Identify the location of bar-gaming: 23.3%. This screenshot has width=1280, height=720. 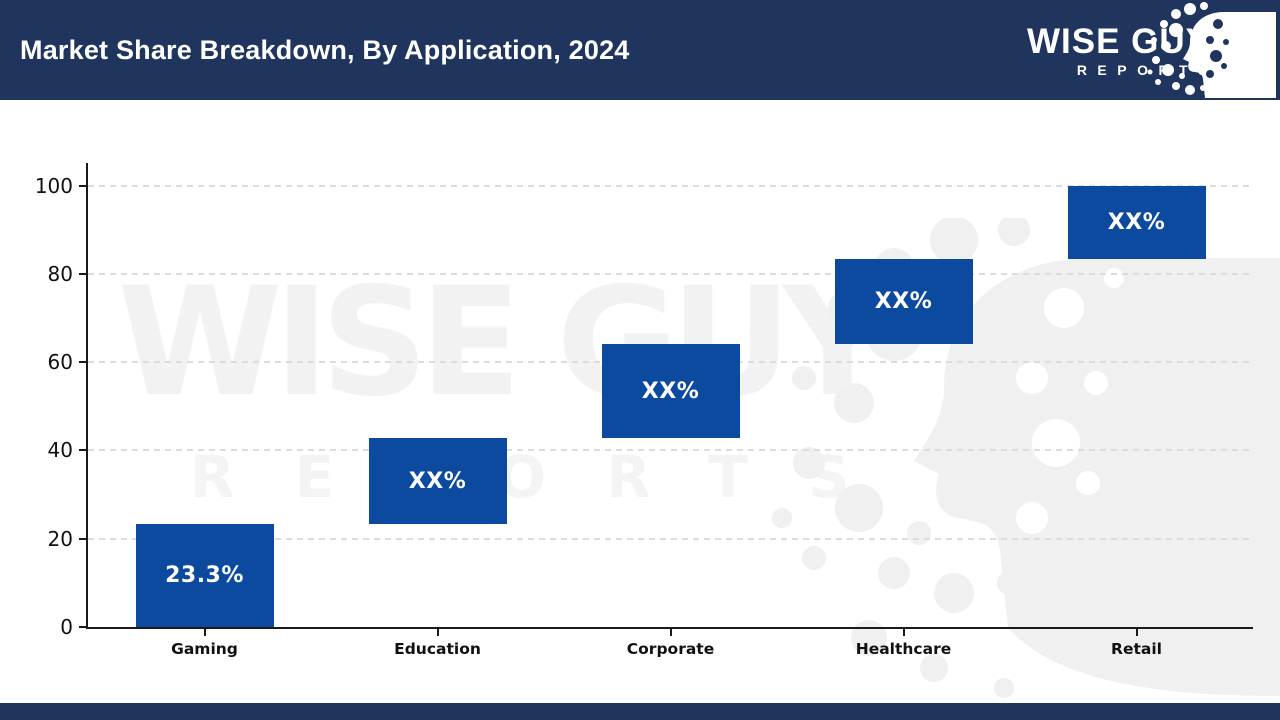
(204, 575).